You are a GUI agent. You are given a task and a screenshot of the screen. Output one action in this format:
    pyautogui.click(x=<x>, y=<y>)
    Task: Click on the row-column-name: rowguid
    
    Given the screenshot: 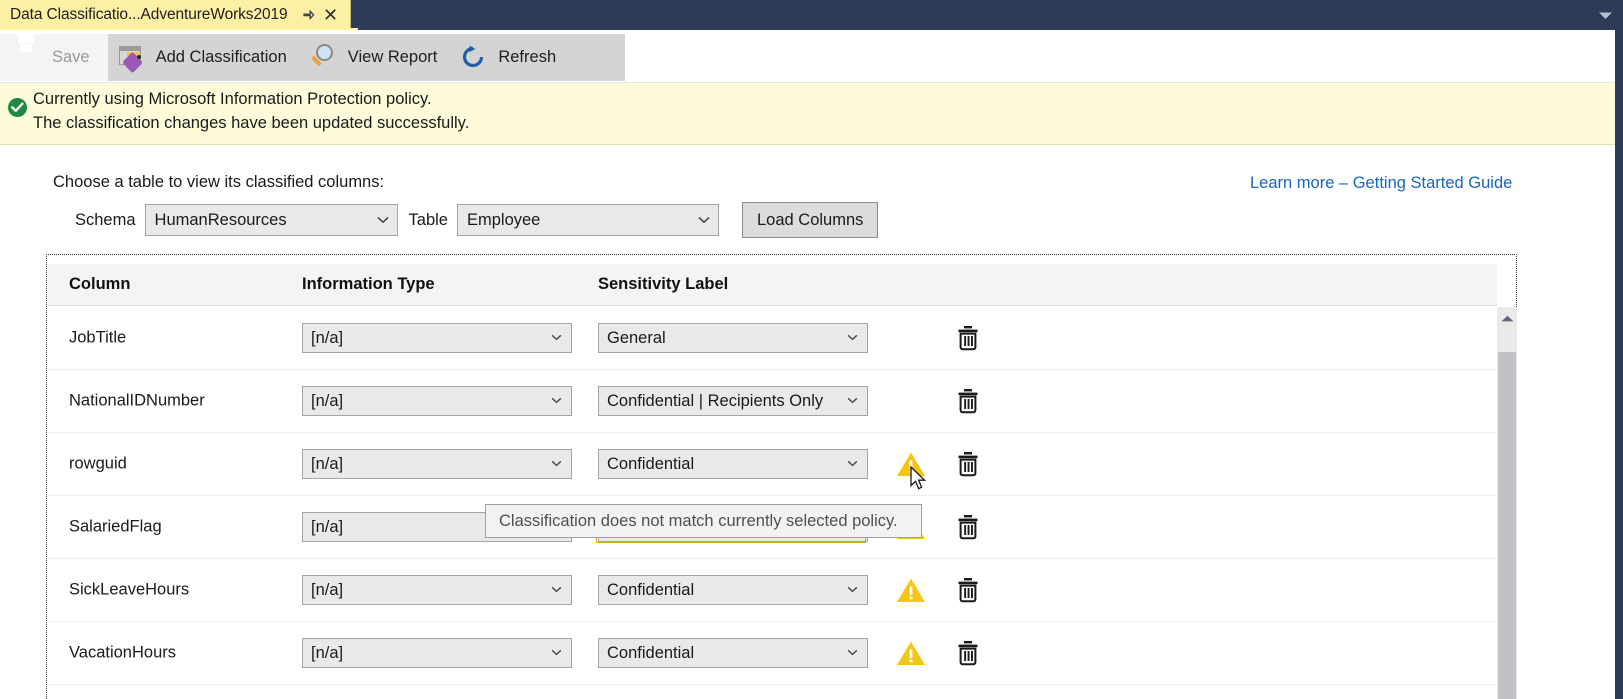 What is the action you would take?
    pyautogui.click(x=98, y=463)
    